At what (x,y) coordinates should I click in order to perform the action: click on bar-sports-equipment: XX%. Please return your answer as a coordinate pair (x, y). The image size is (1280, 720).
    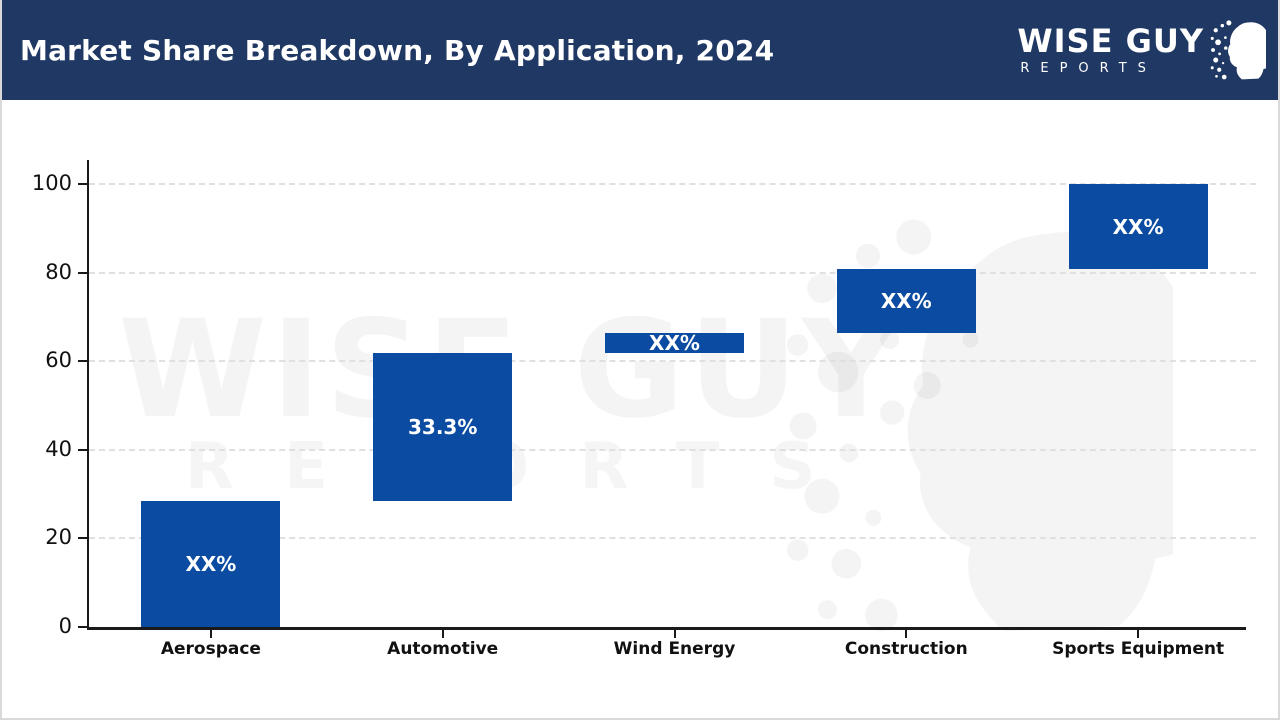
    Looking at the image, I should click on (1138, 227).